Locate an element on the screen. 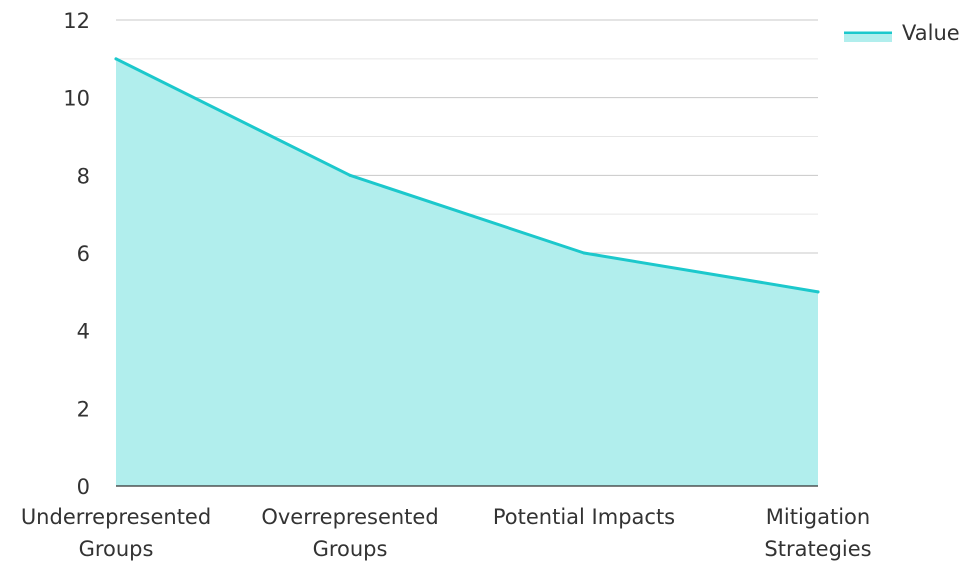  x-tick-label: Underrepresented Groups is located at coordinates (116, 533).